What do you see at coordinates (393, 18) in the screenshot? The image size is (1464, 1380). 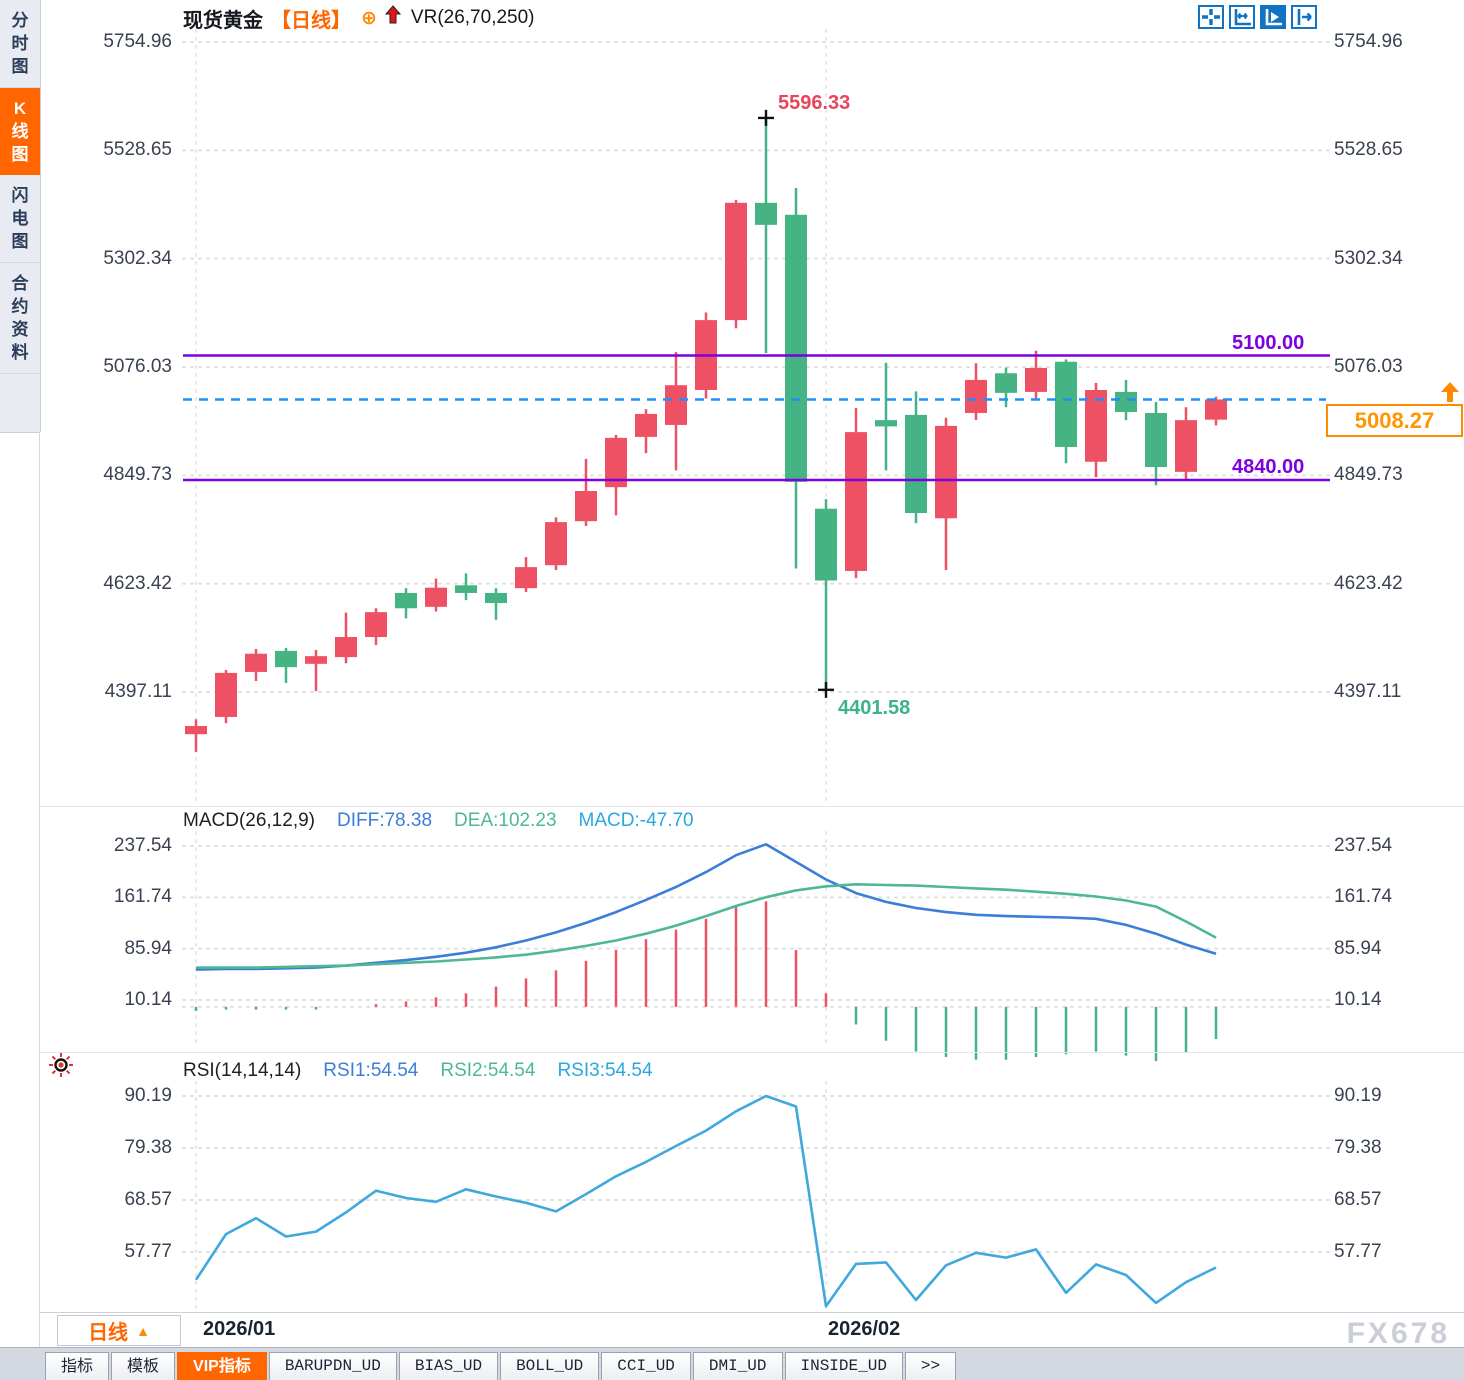 I see `trend-up-arrow-icon` at bounding box center [393, 18].